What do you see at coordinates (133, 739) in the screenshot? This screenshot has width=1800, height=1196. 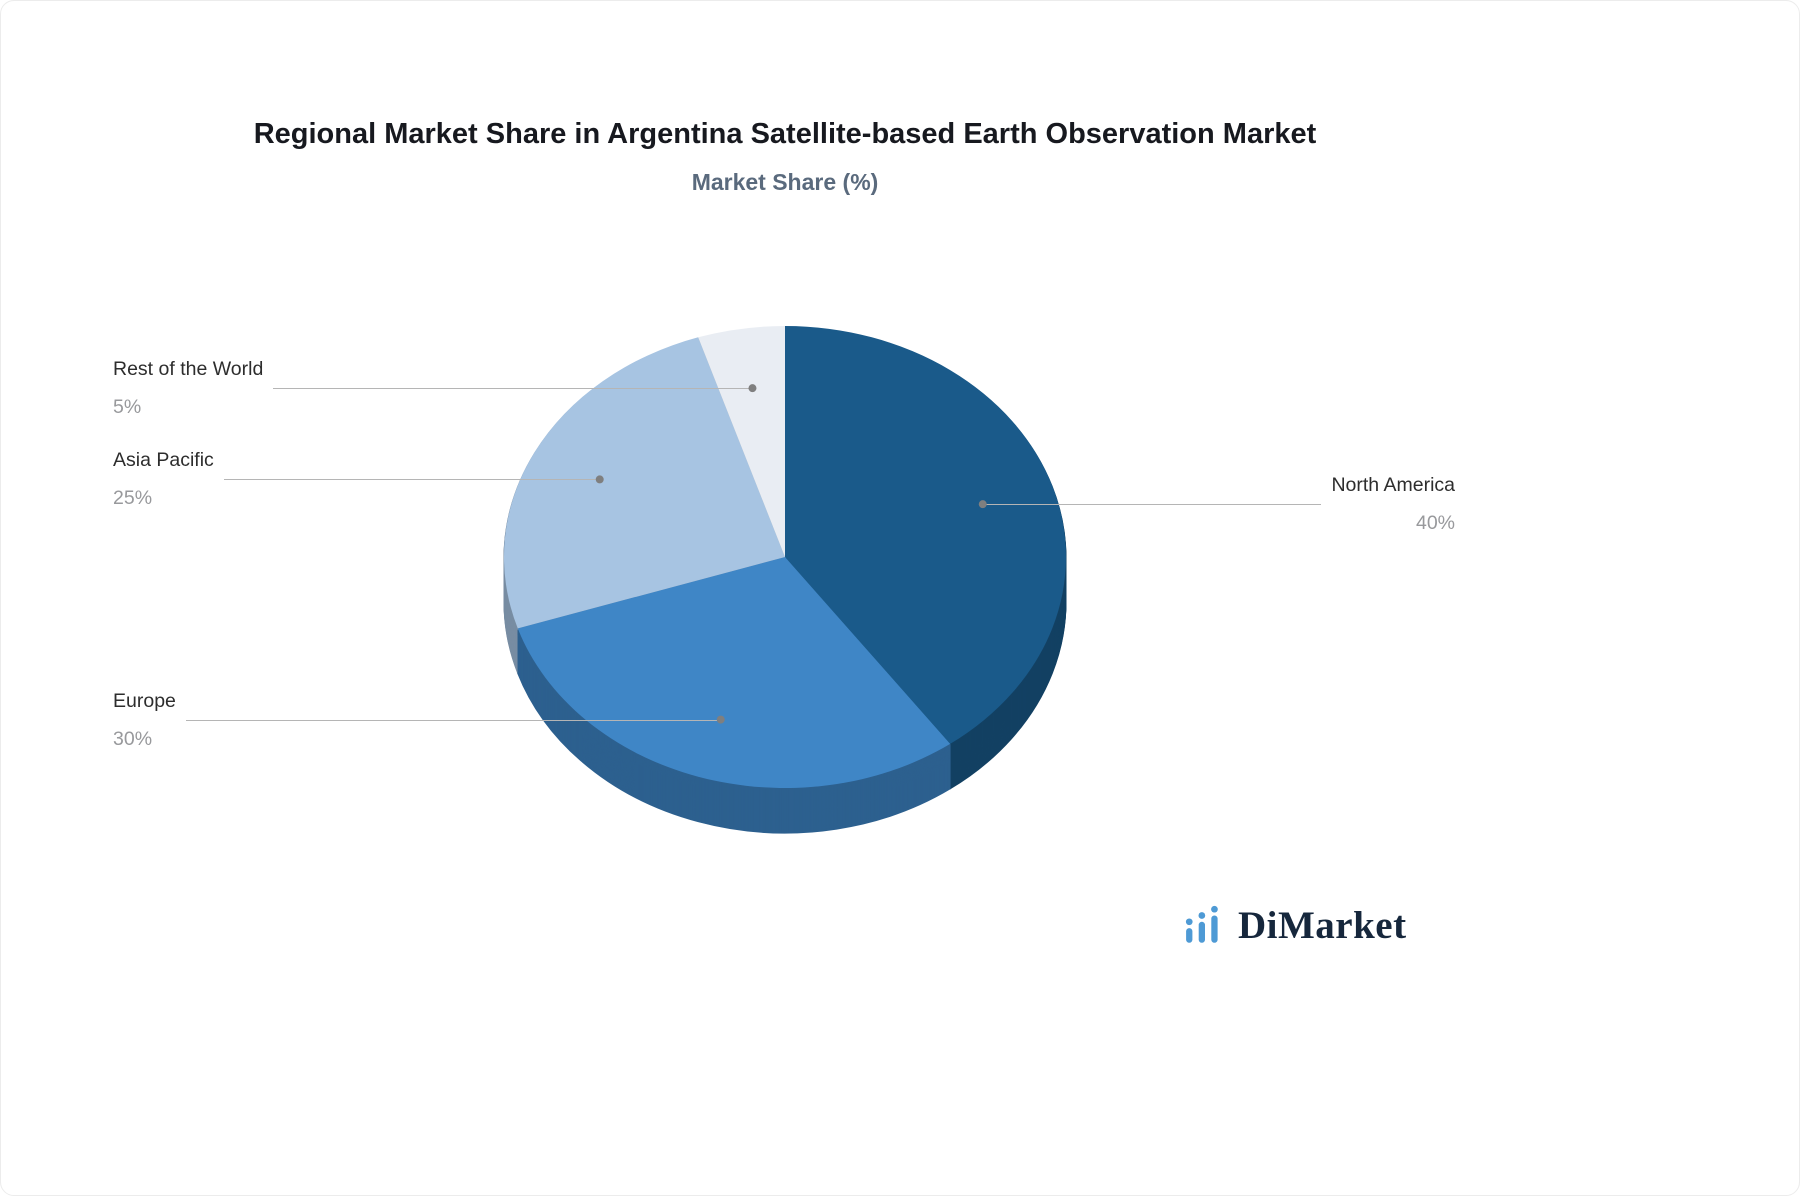 I see `slice-value: 30%` at bounding box center [133, 739].